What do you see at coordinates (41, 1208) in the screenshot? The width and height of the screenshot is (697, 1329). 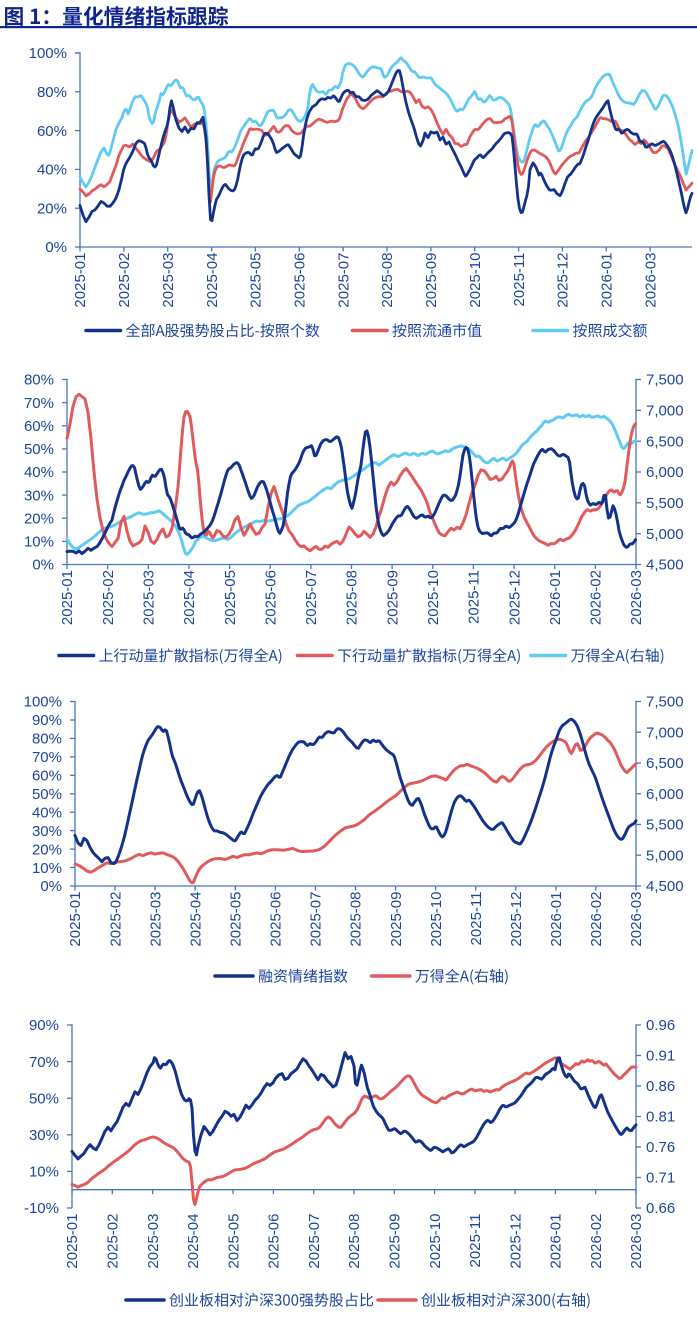 I see `svg-text: -10%` at bounding box center [41, 1208].